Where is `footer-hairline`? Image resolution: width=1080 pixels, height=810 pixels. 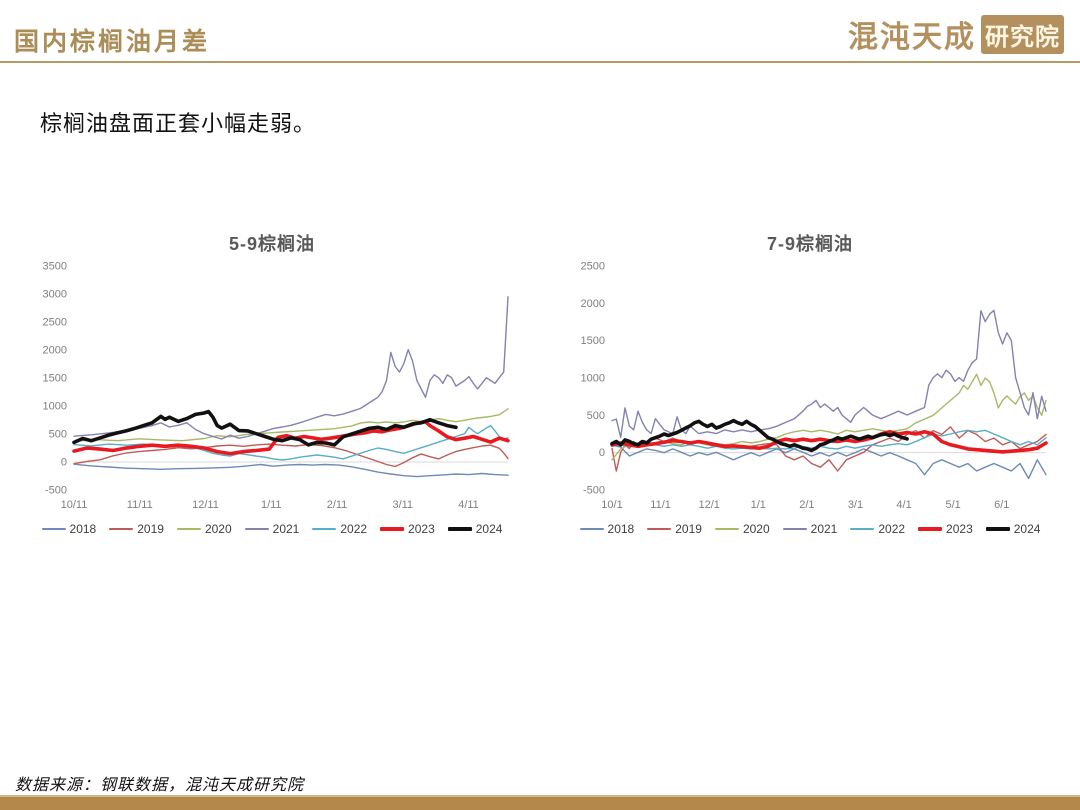
footer-hairline is located at coordinates (540, 796).